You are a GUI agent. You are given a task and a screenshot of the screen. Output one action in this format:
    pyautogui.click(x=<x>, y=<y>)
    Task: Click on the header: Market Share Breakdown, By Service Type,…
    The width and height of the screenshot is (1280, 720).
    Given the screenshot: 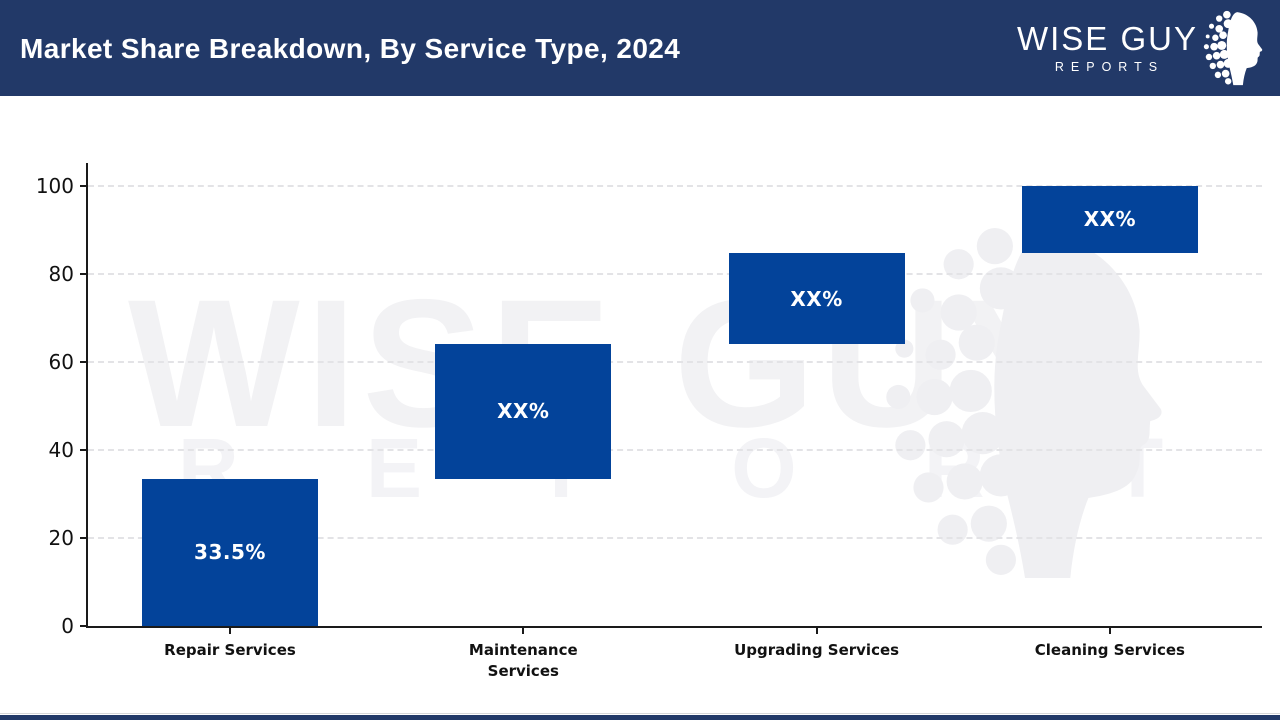 What is the action you would take?
    pyautogui.click(x=640, y=48)
    